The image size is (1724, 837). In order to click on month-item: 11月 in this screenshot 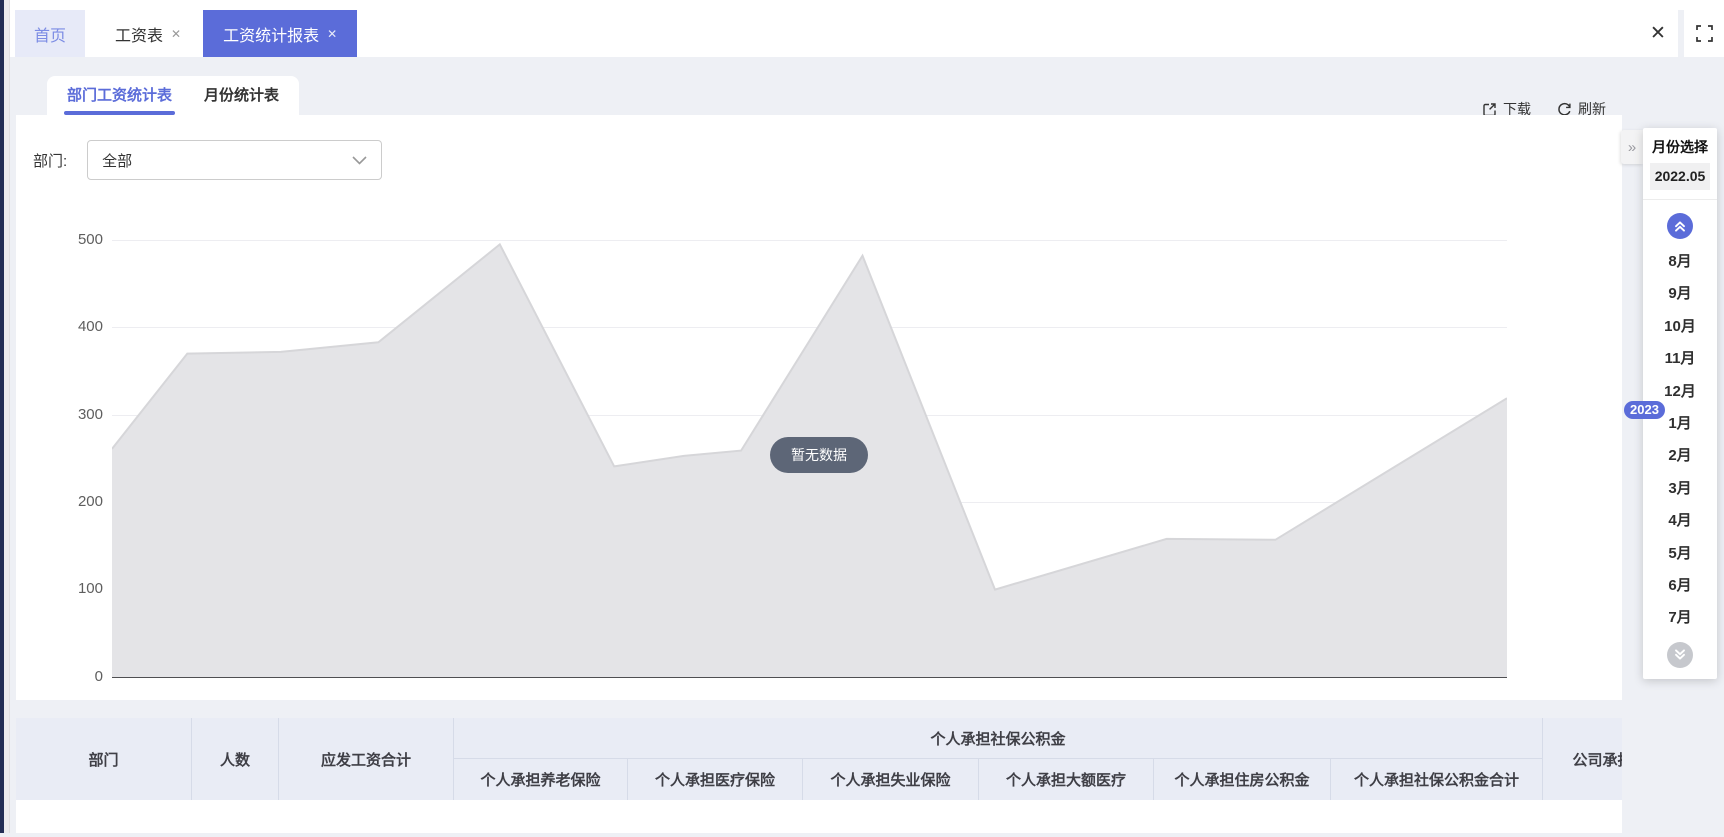, I will do `click(1680, 359)`.